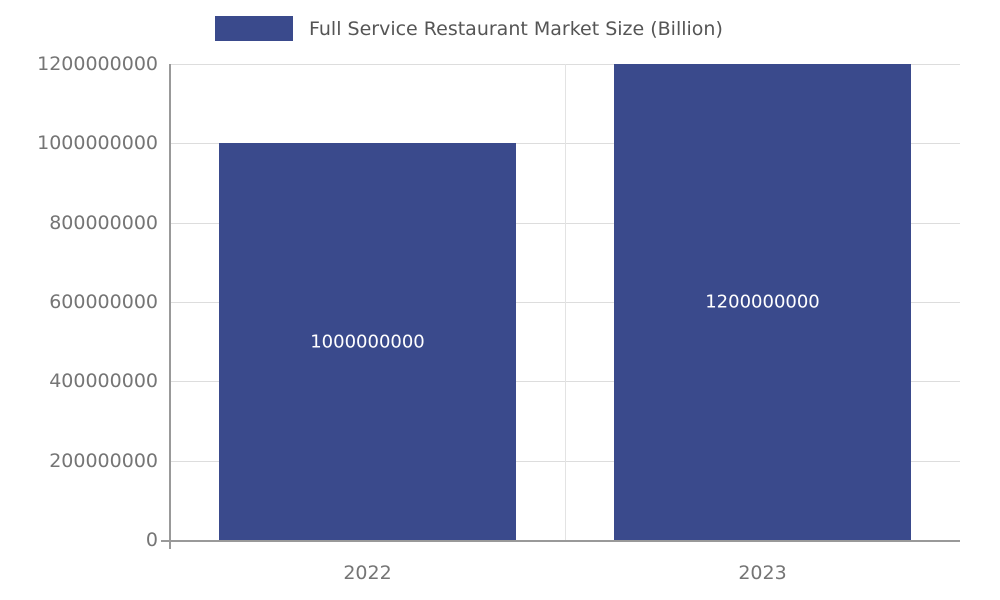 The width and height of the screenshot is (1000, 600). I want to click on y-axis-tick-label: 800000000, so click(103, 222).